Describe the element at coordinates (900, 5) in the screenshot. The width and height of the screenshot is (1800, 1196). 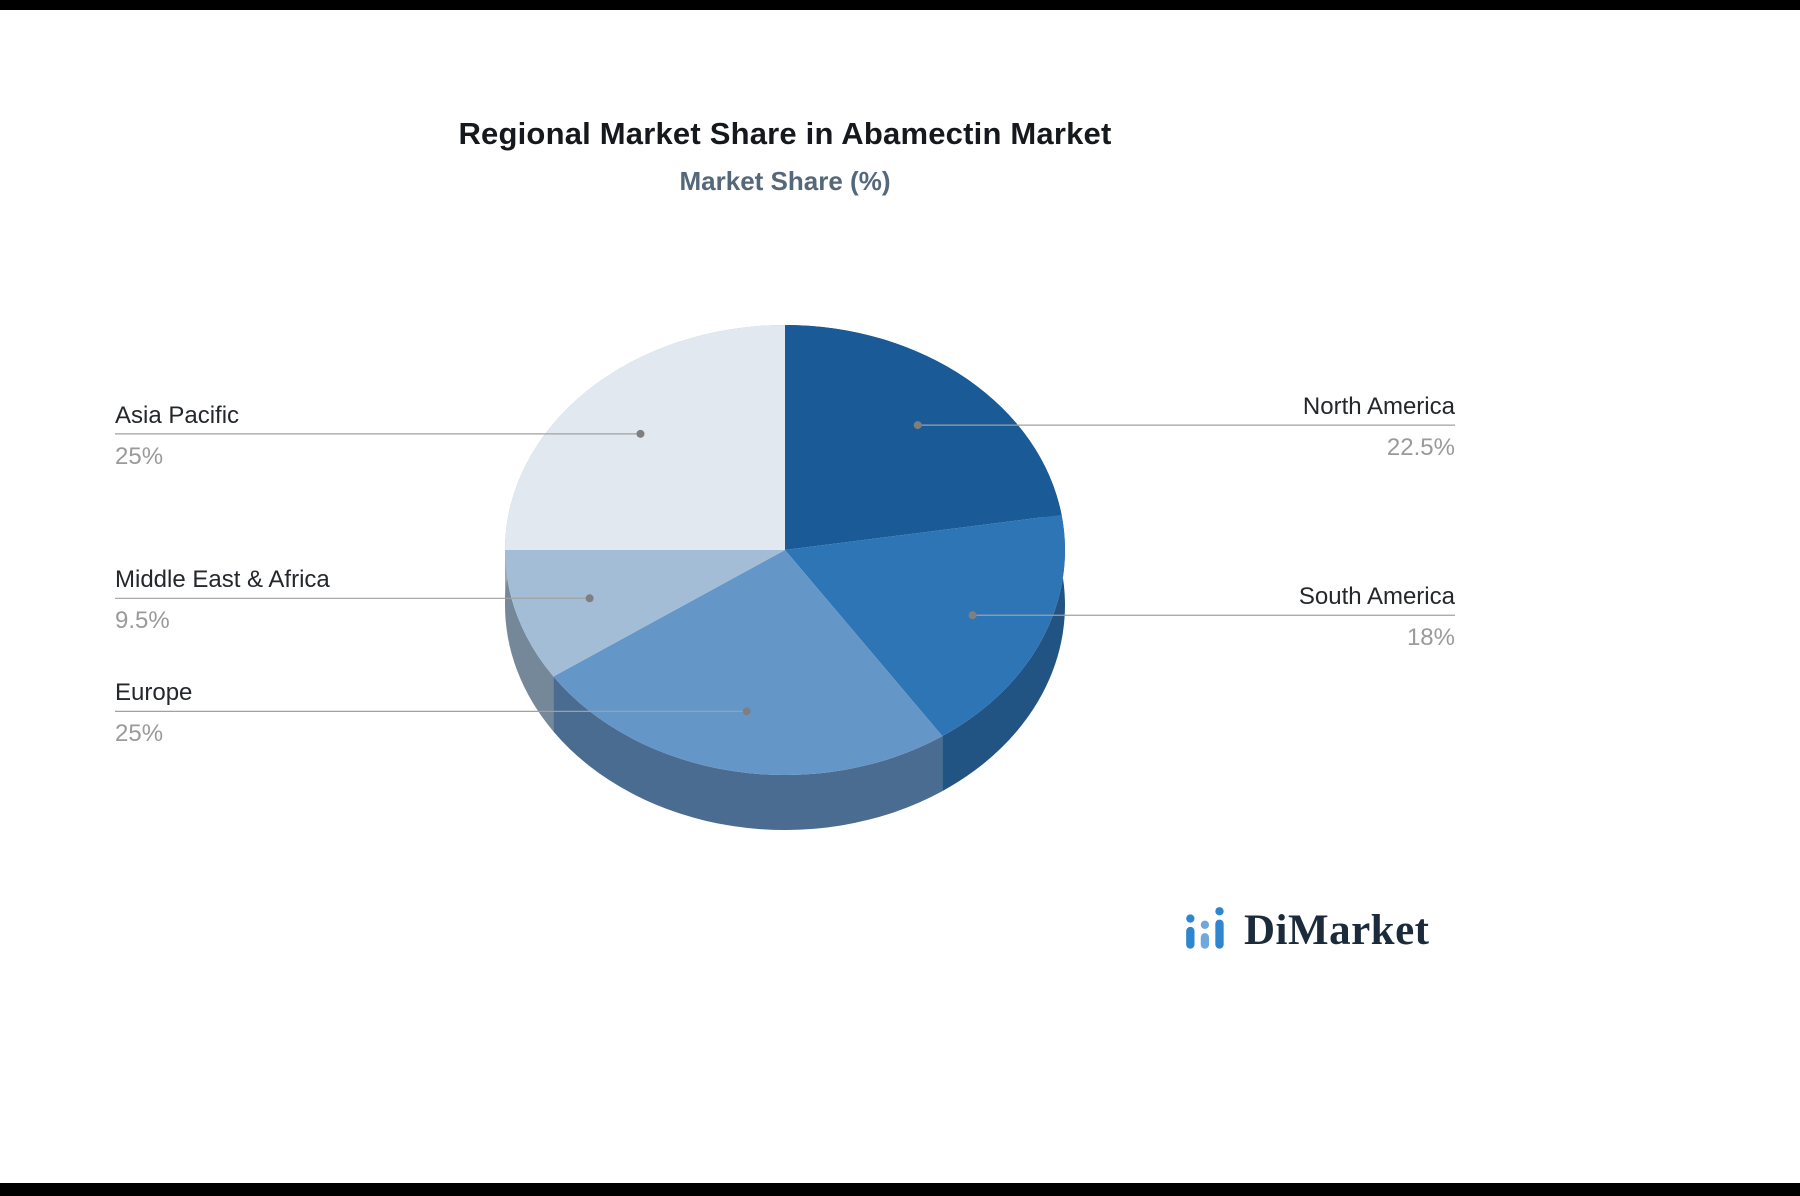
I see `top-border-bar` at that location.